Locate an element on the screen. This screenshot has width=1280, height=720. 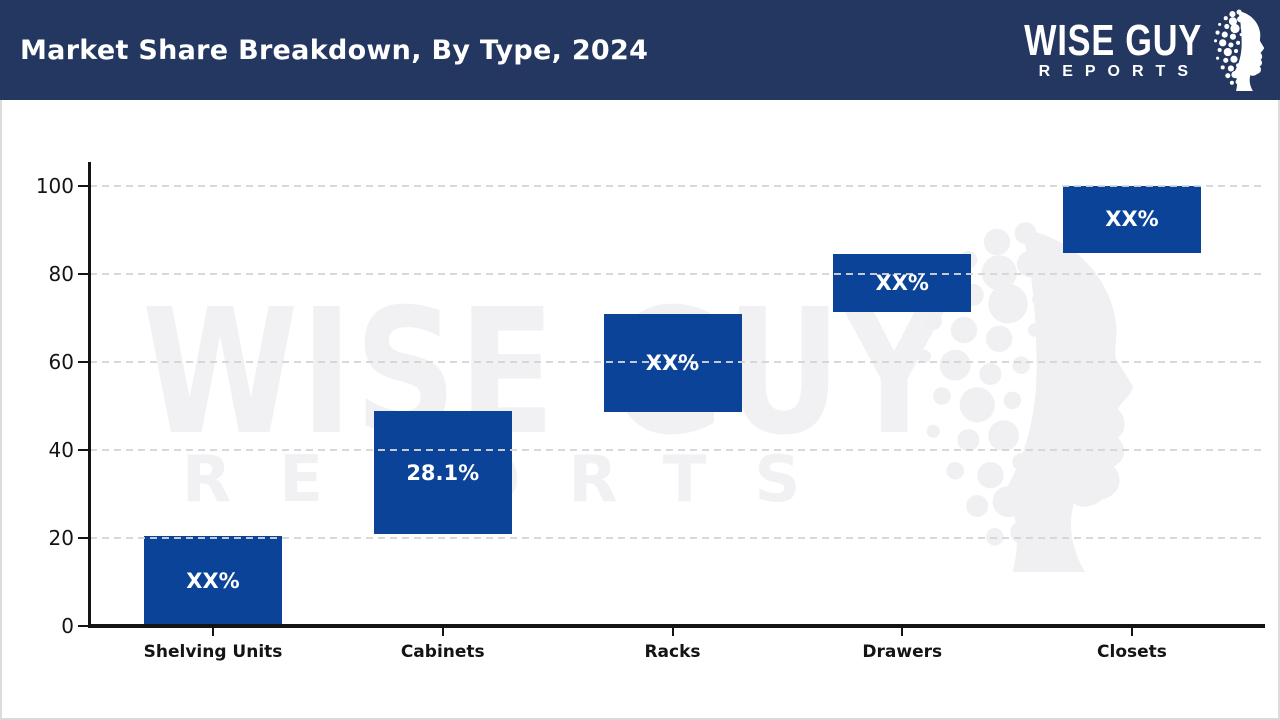
y-axis-tick-label-80: 80 is located at coordinates (61, 274).